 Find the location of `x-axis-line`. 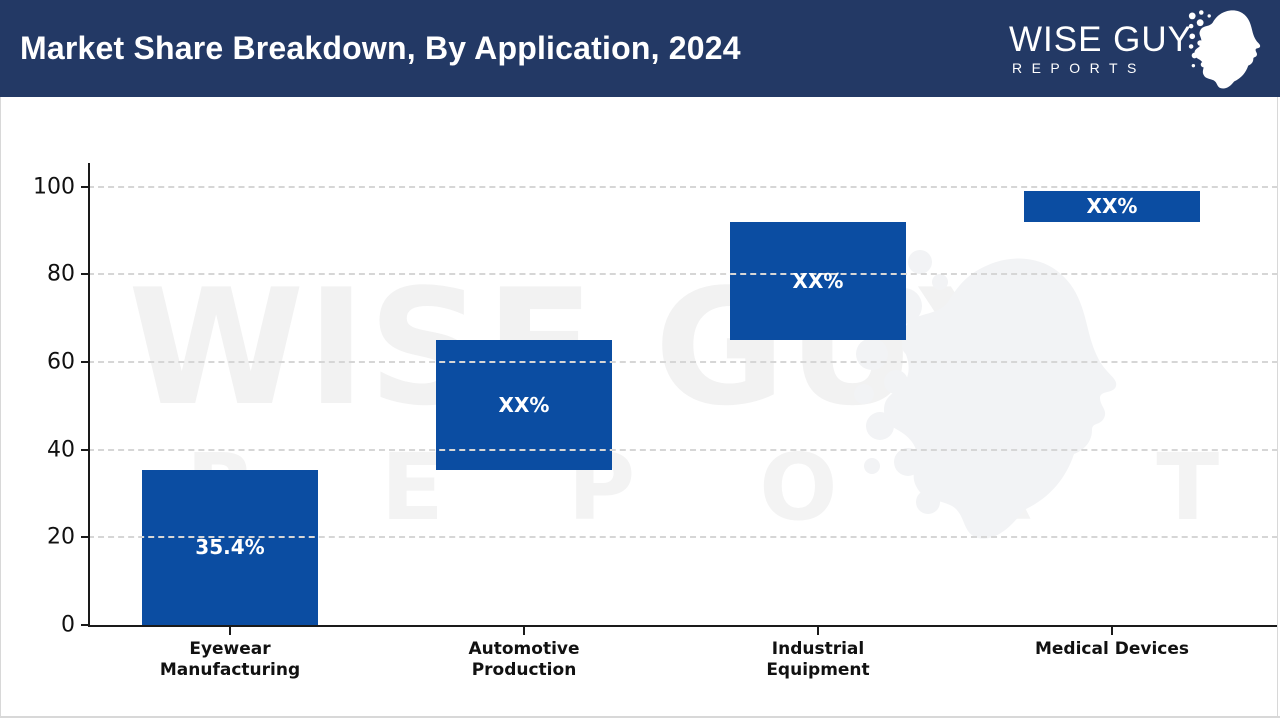

x-axis-line is located at coordinates (683, 626).